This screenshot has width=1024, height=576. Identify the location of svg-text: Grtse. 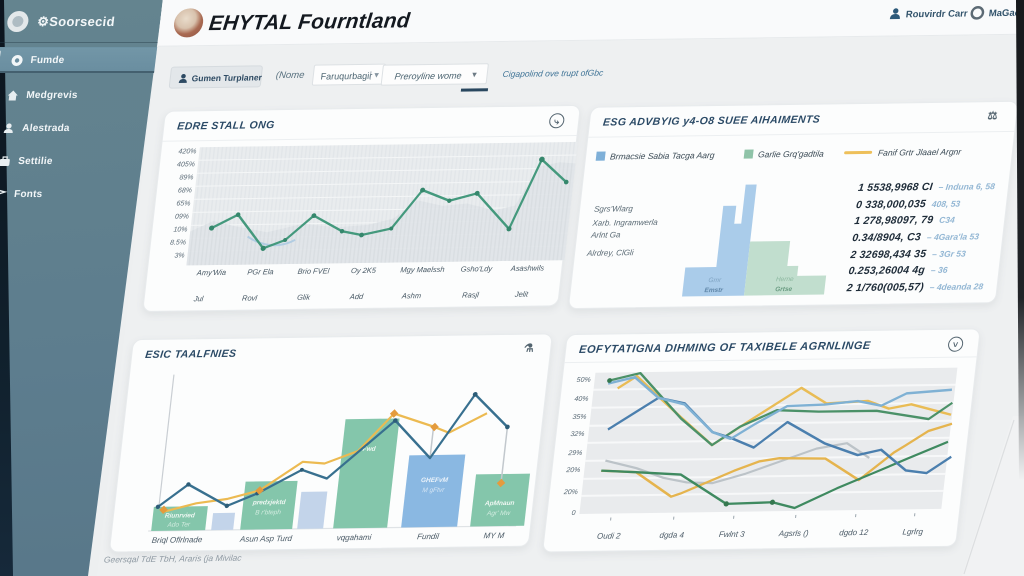
(784, 289).